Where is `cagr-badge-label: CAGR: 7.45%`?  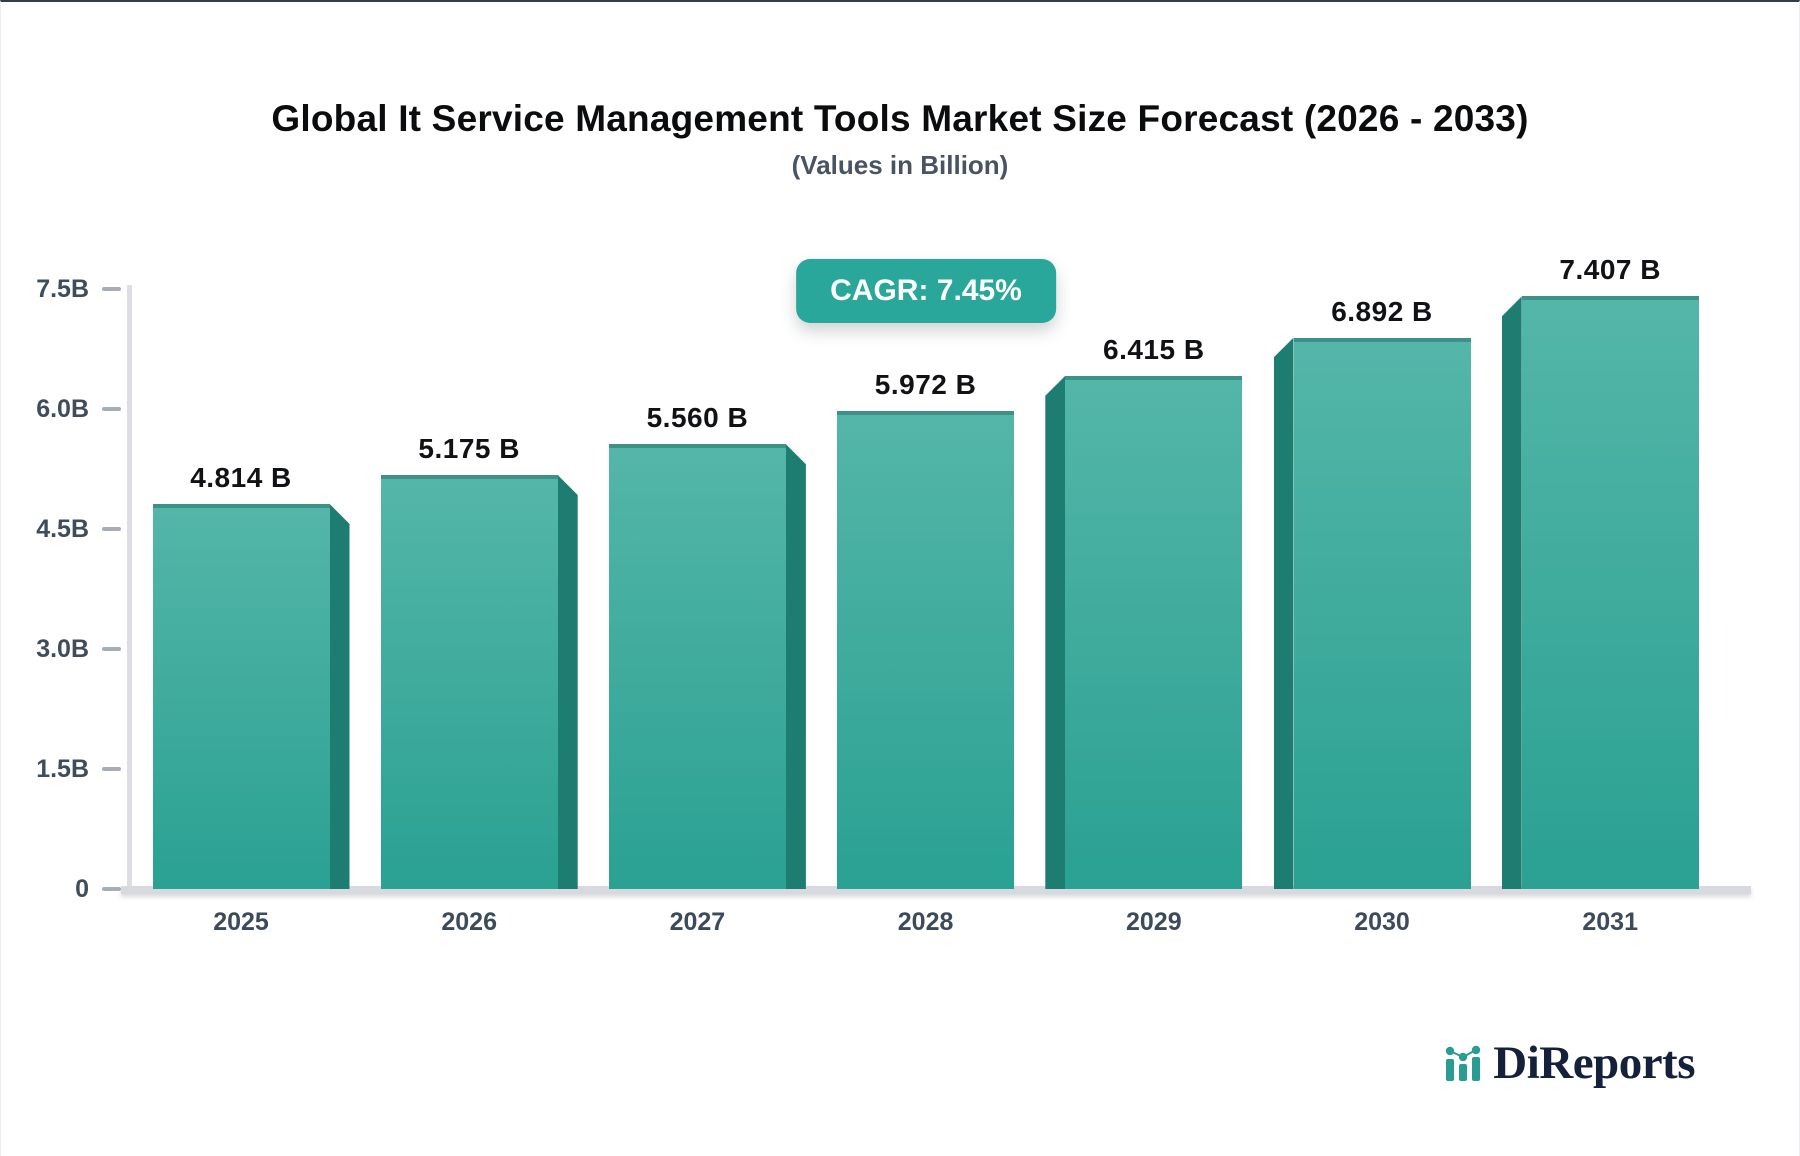 cagr-badge-label: CAGR: 7.45% is located at coordinates (926, 290).